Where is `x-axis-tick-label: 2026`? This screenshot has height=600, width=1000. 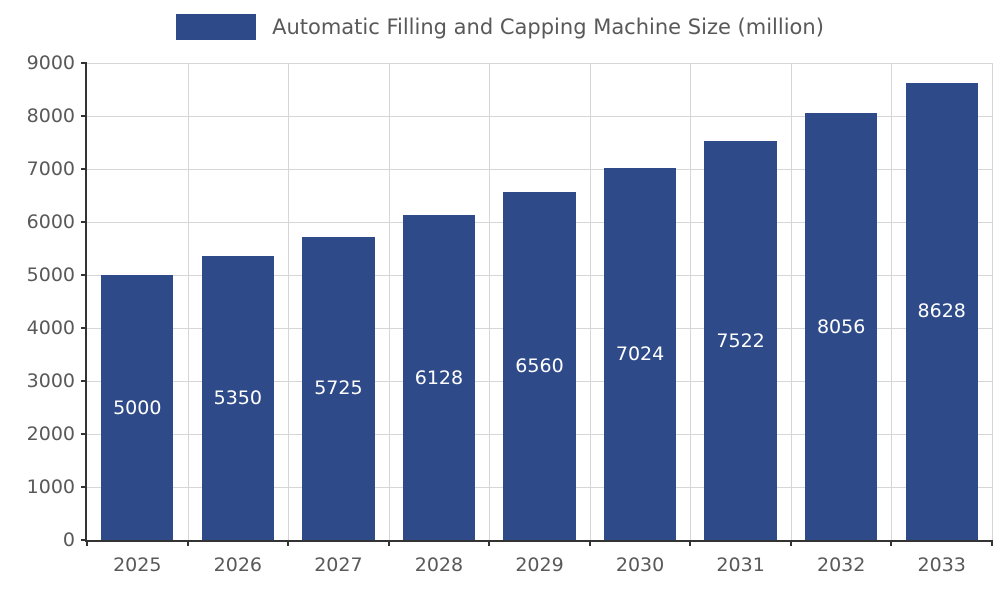 x-axis-tick-label: 2026 is located at coordinates (238, 565).